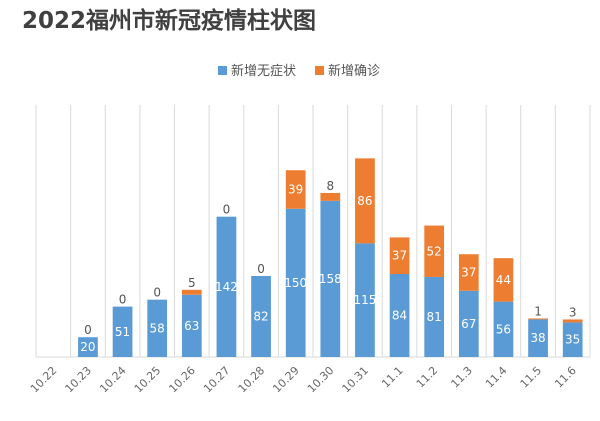  I want to click on x-tick-label: 11.5, so click(531, 377).